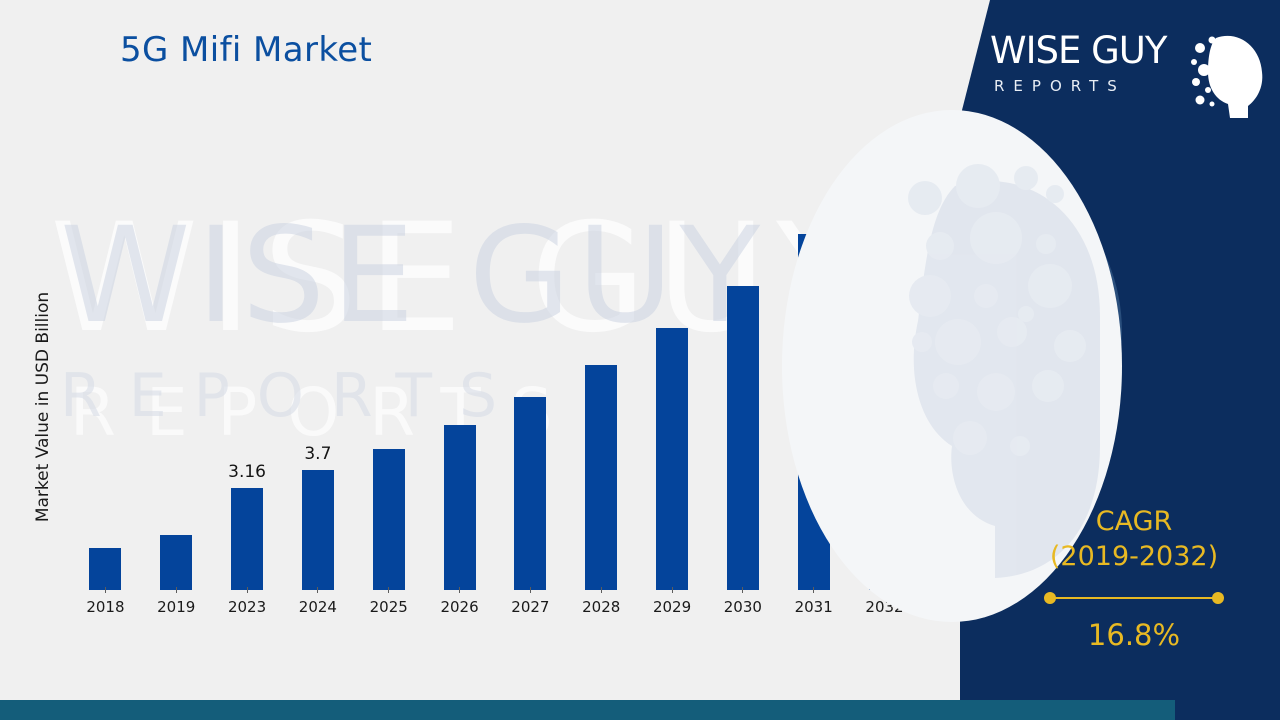  Describe the element at coordinates (975, 59) in the screenshot. I see `panel-notch` at that location.